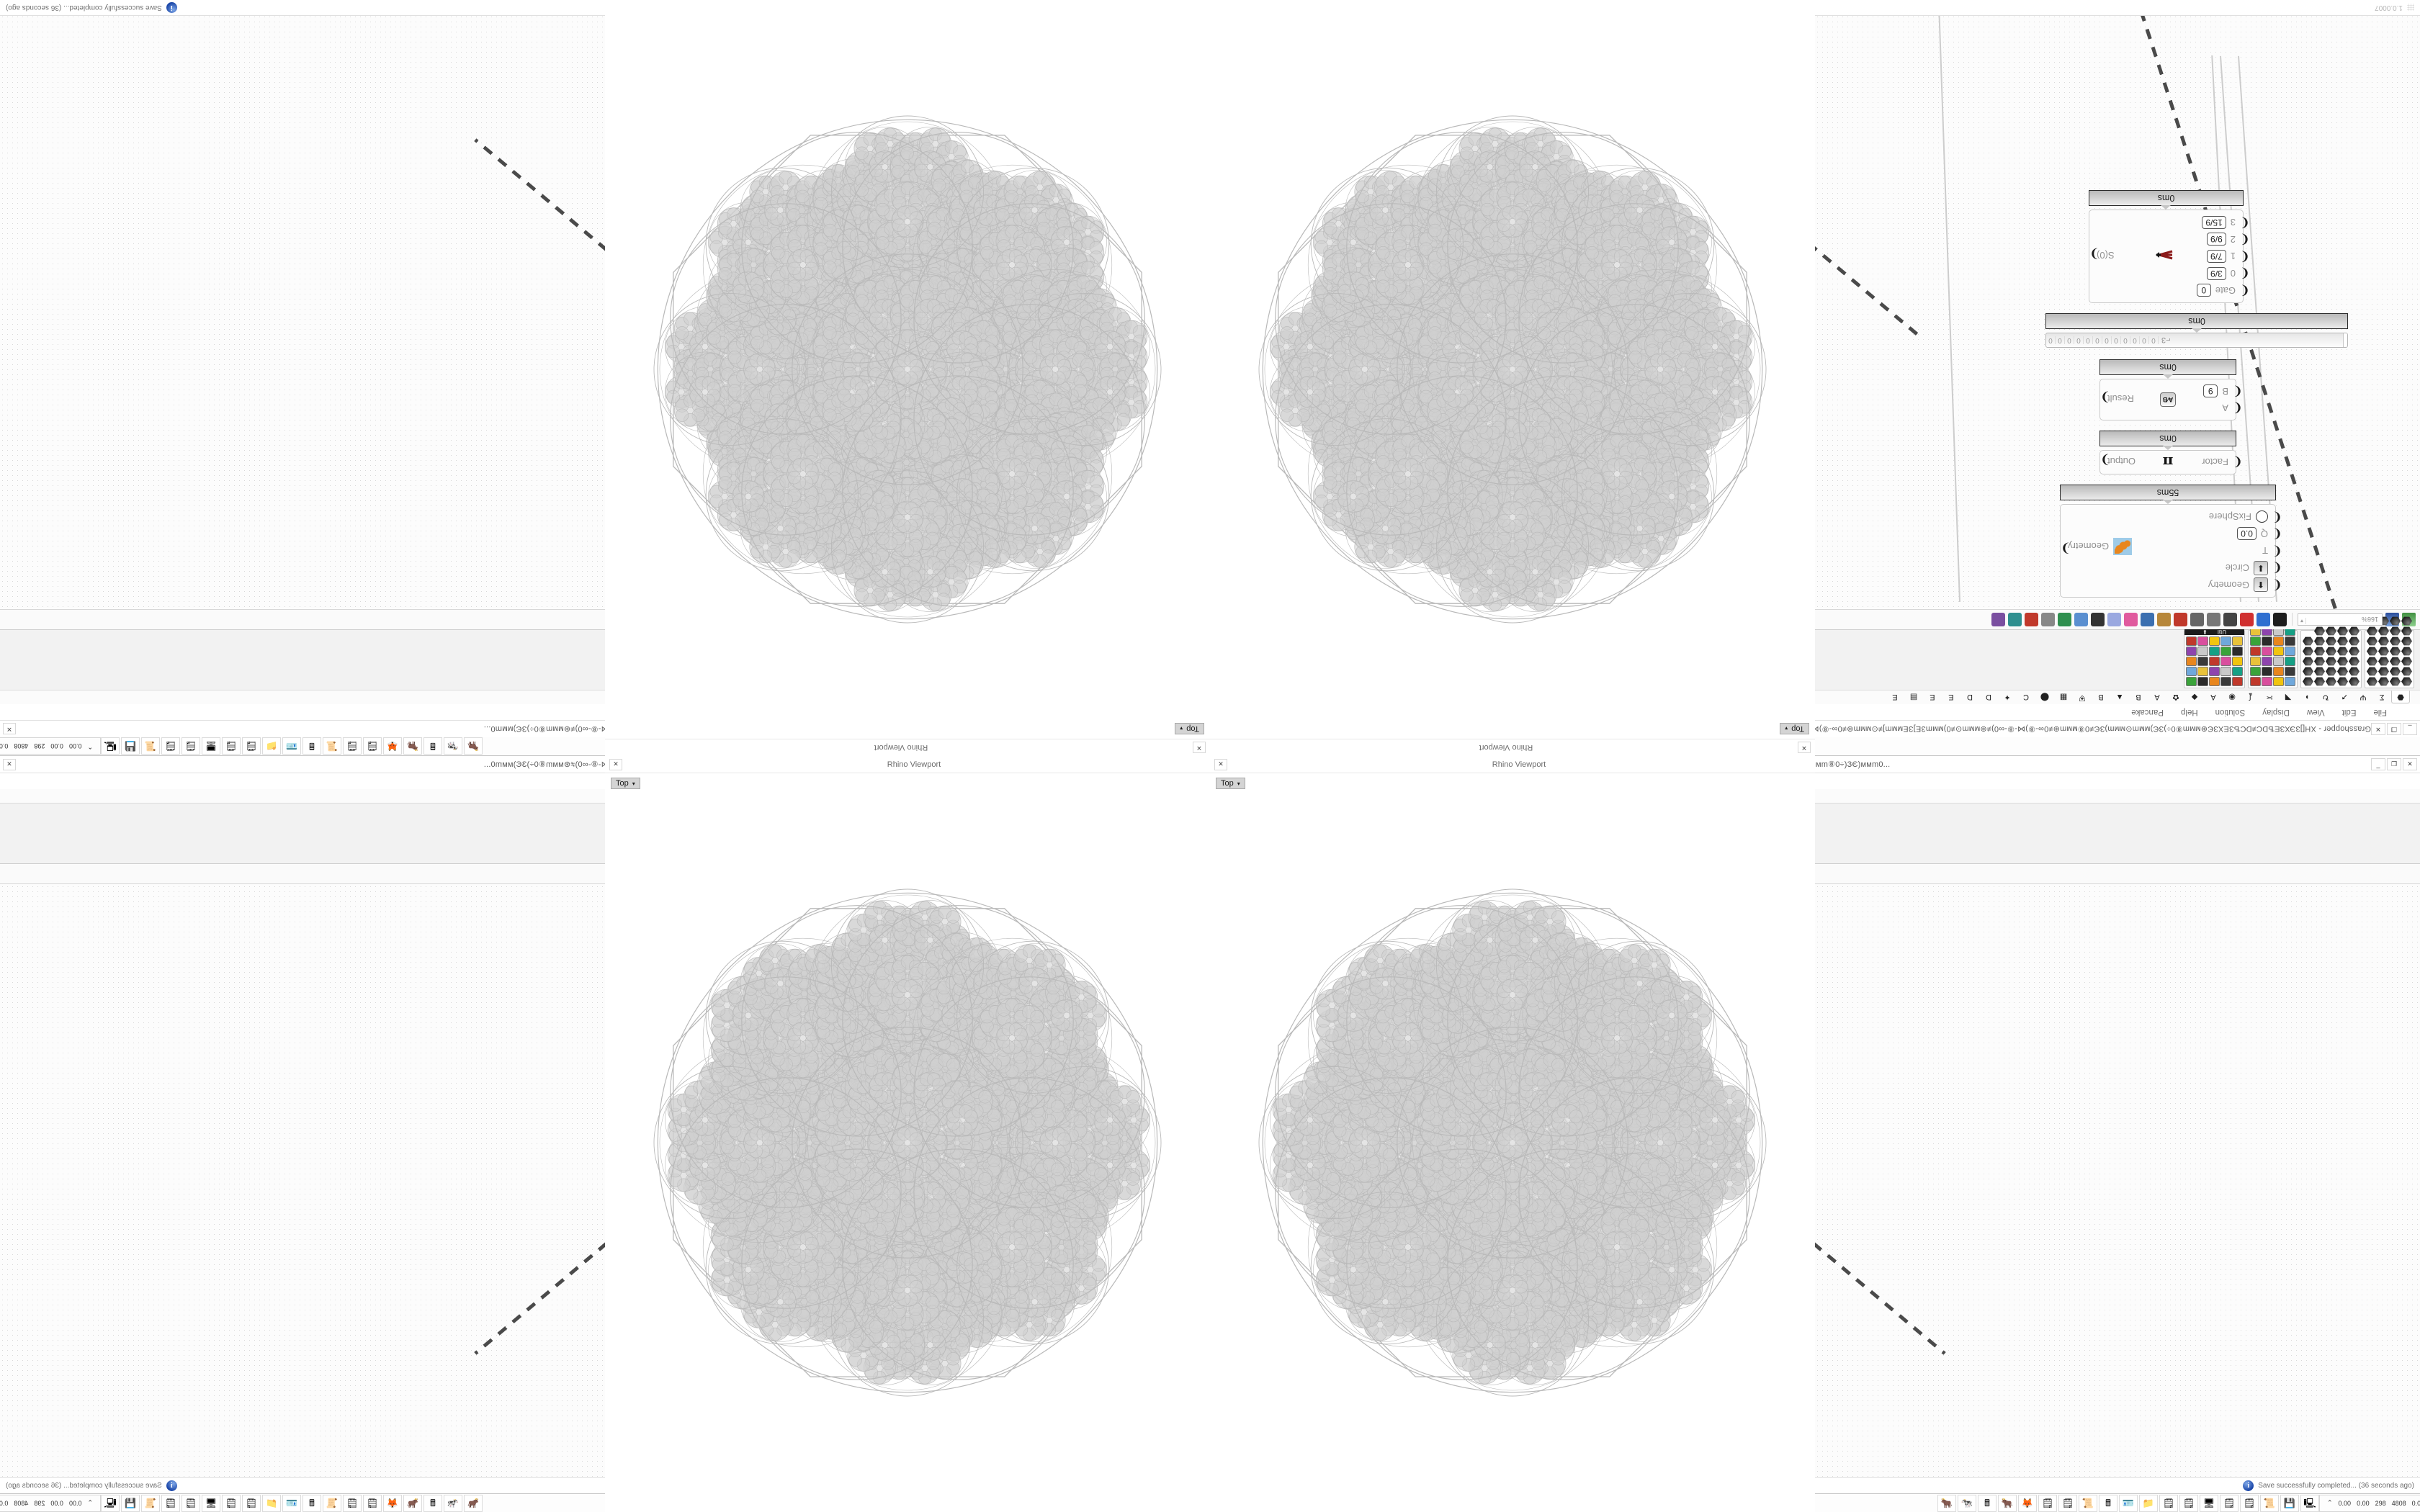 This screenshot has height=1512, width=2420. Describe the element at coordinates (2273, 653) in the screenshot. I see `ribbon-group-input: Input⬇` at that location.